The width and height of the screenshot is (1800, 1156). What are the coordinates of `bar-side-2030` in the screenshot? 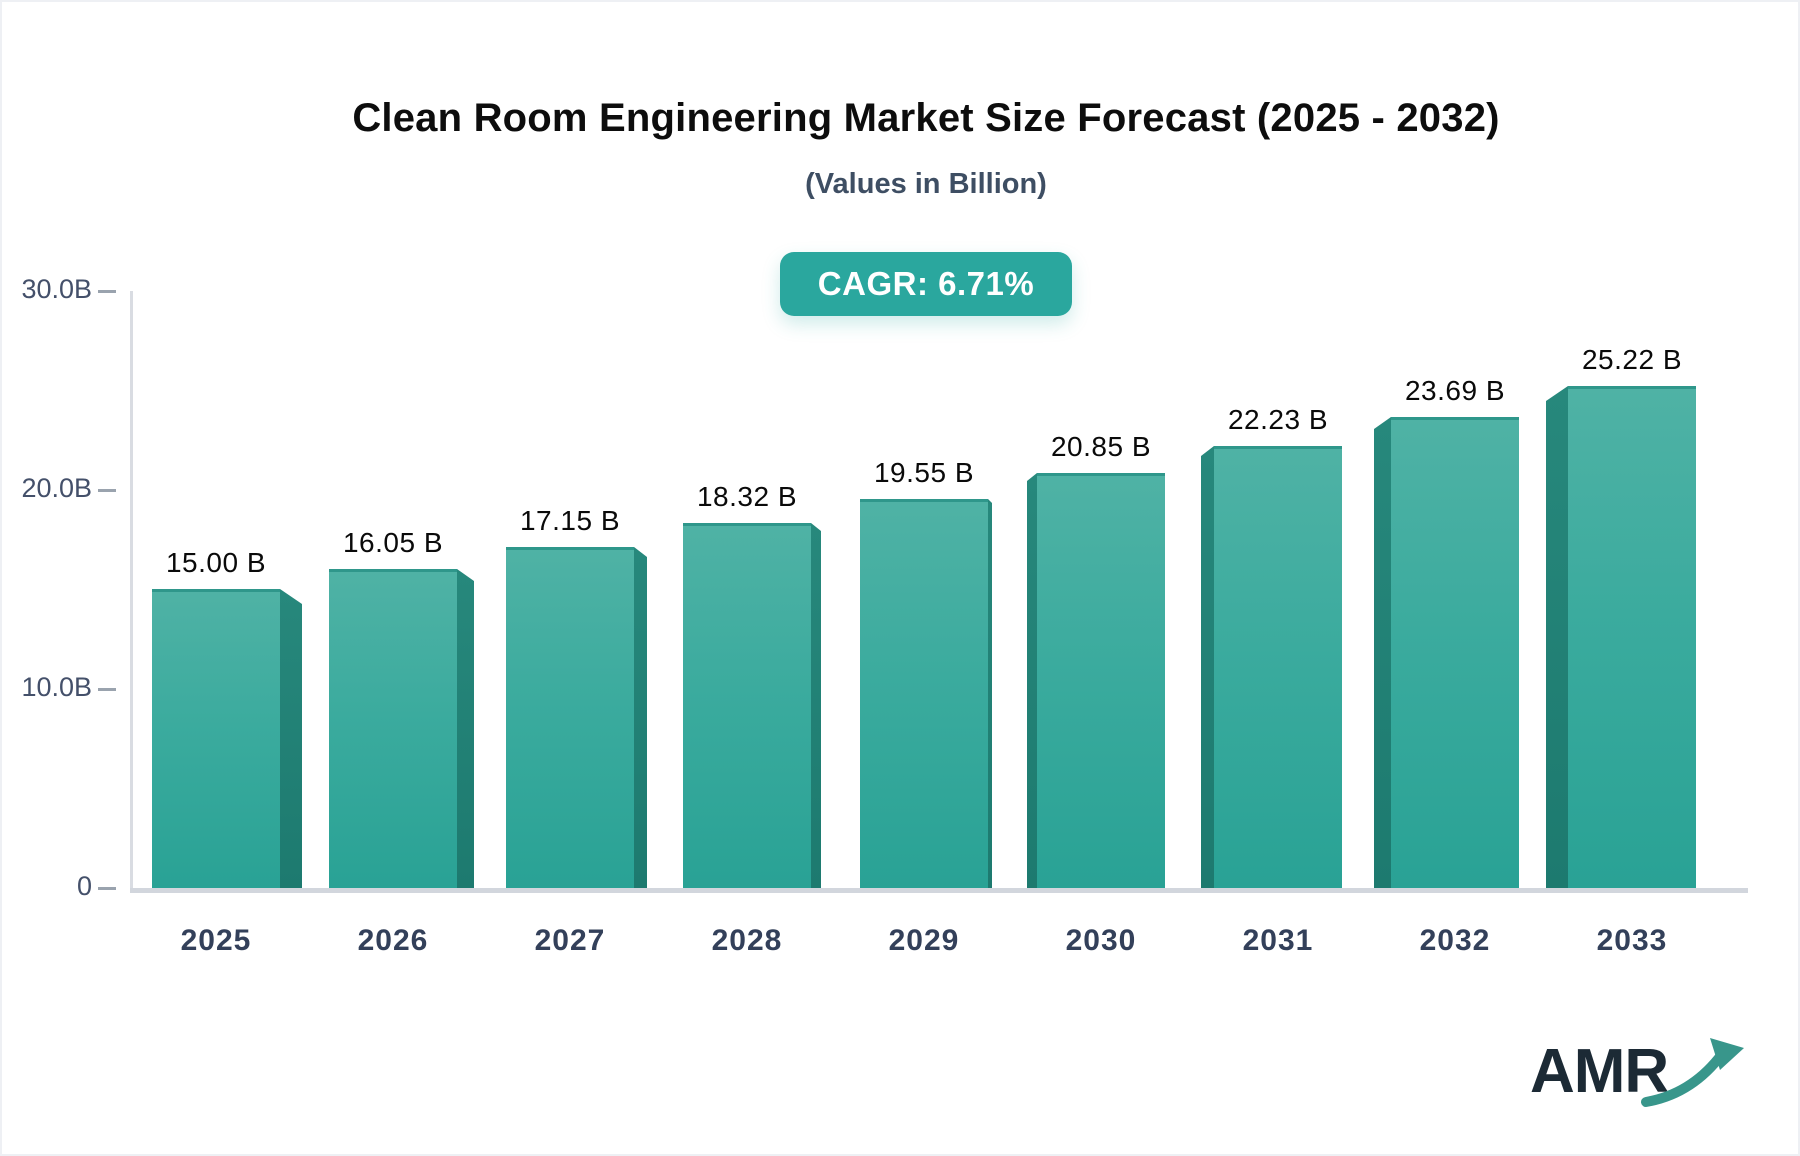 It's located at (1032, 680).